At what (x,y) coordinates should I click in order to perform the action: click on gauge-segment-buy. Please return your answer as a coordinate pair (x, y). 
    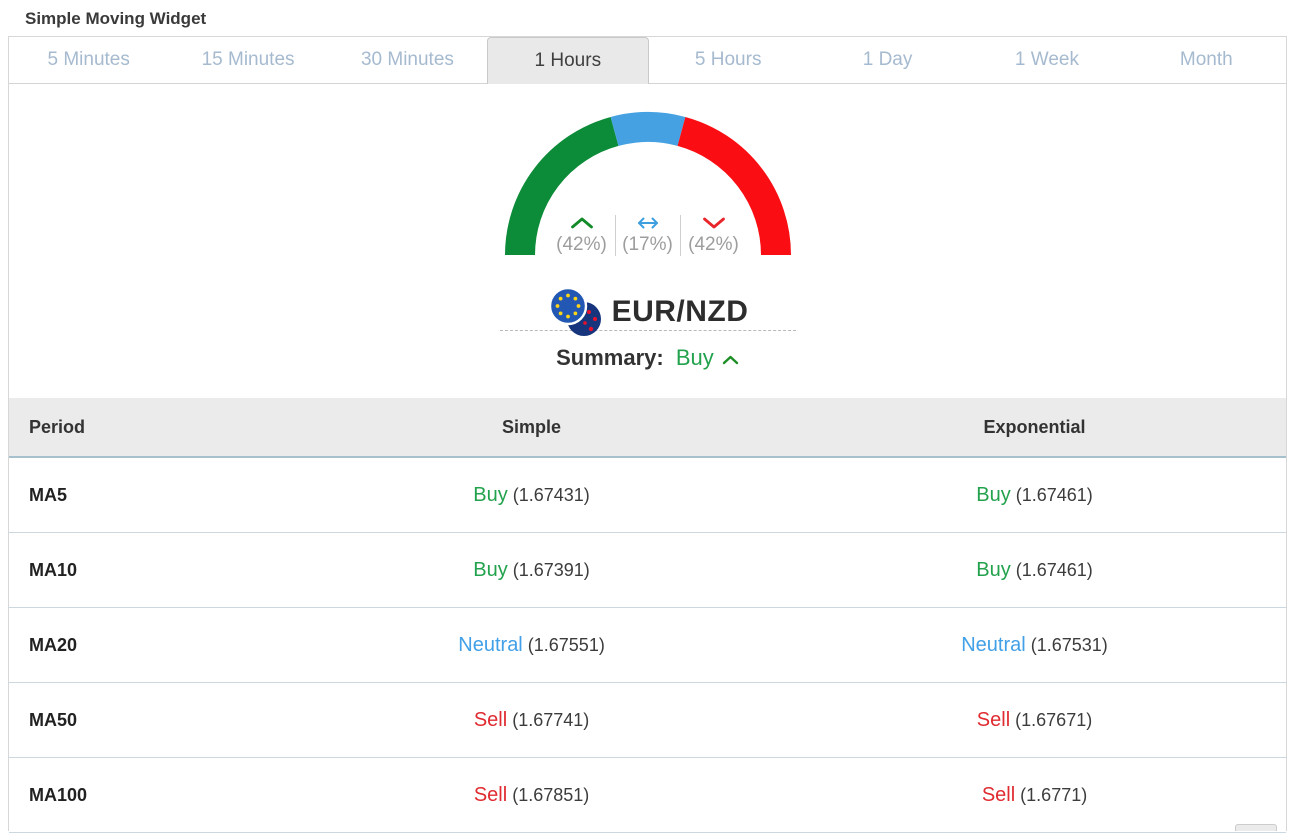
    Looking at the image, I should click on (561, 186).